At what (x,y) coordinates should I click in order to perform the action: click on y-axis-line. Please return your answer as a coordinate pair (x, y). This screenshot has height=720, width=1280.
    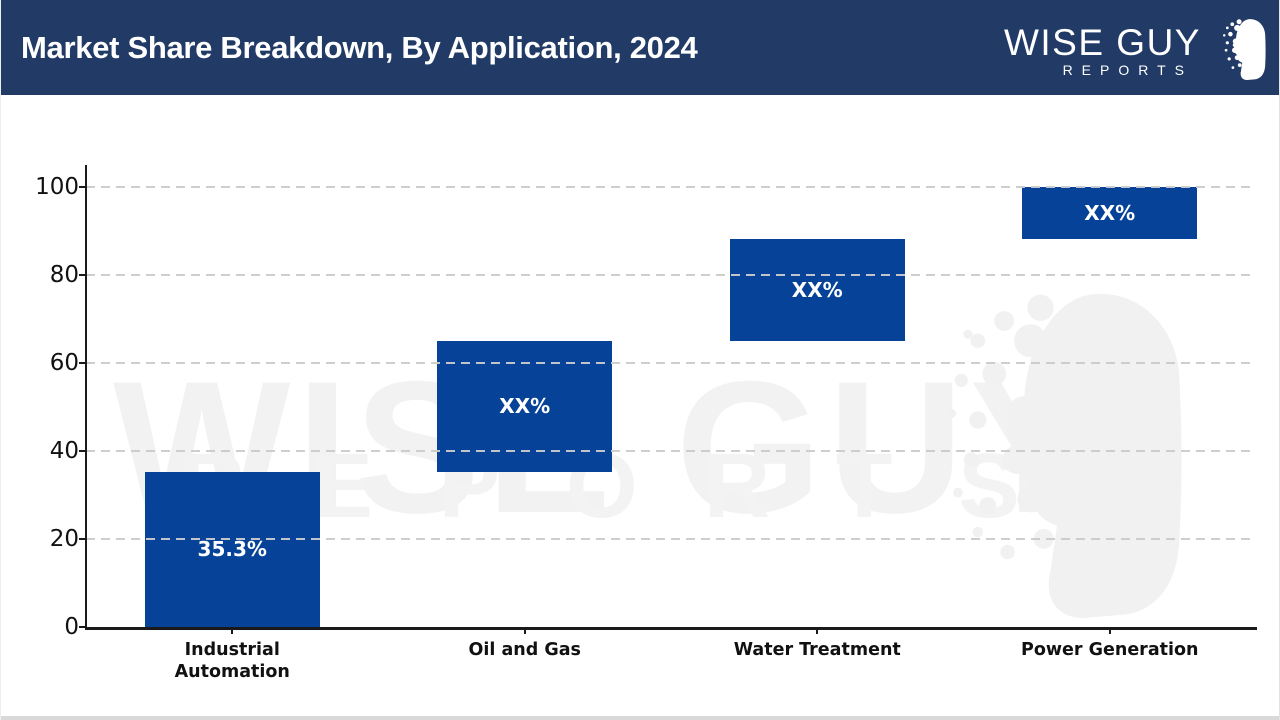
    Looking at the image, I should click on (86, 397).